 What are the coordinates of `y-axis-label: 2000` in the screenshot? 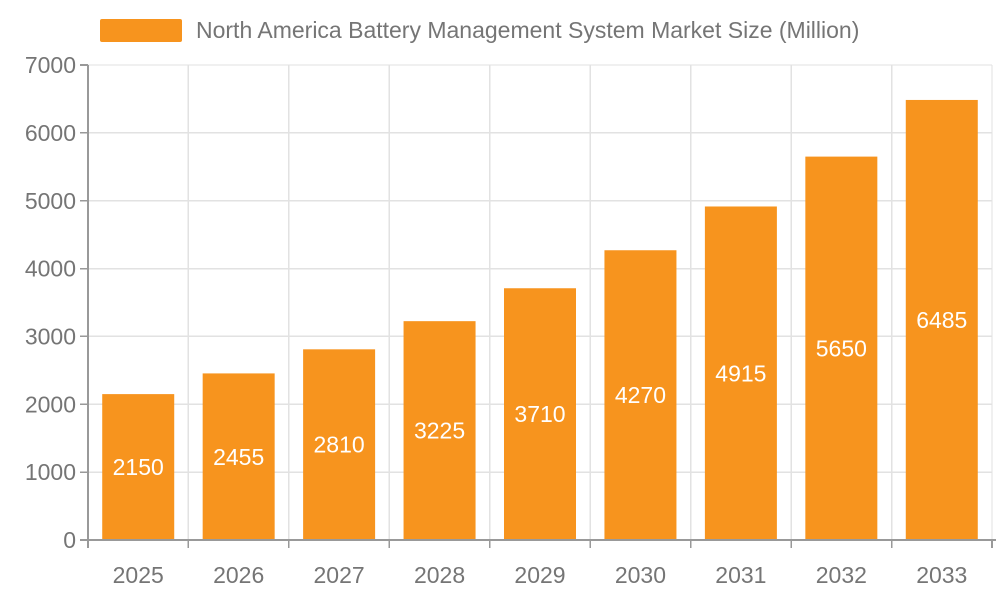 It's located at (50, 404).